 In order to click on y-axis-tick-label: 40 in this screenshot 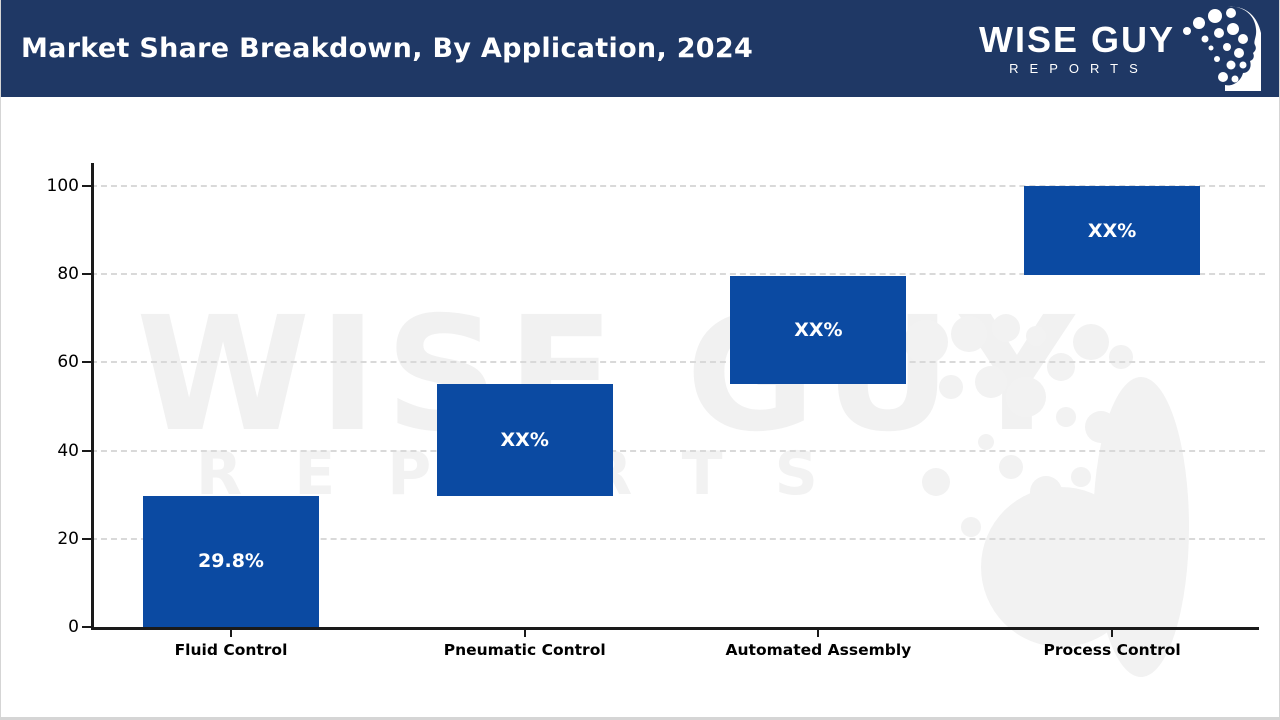, I will do `click(68, 450)`.